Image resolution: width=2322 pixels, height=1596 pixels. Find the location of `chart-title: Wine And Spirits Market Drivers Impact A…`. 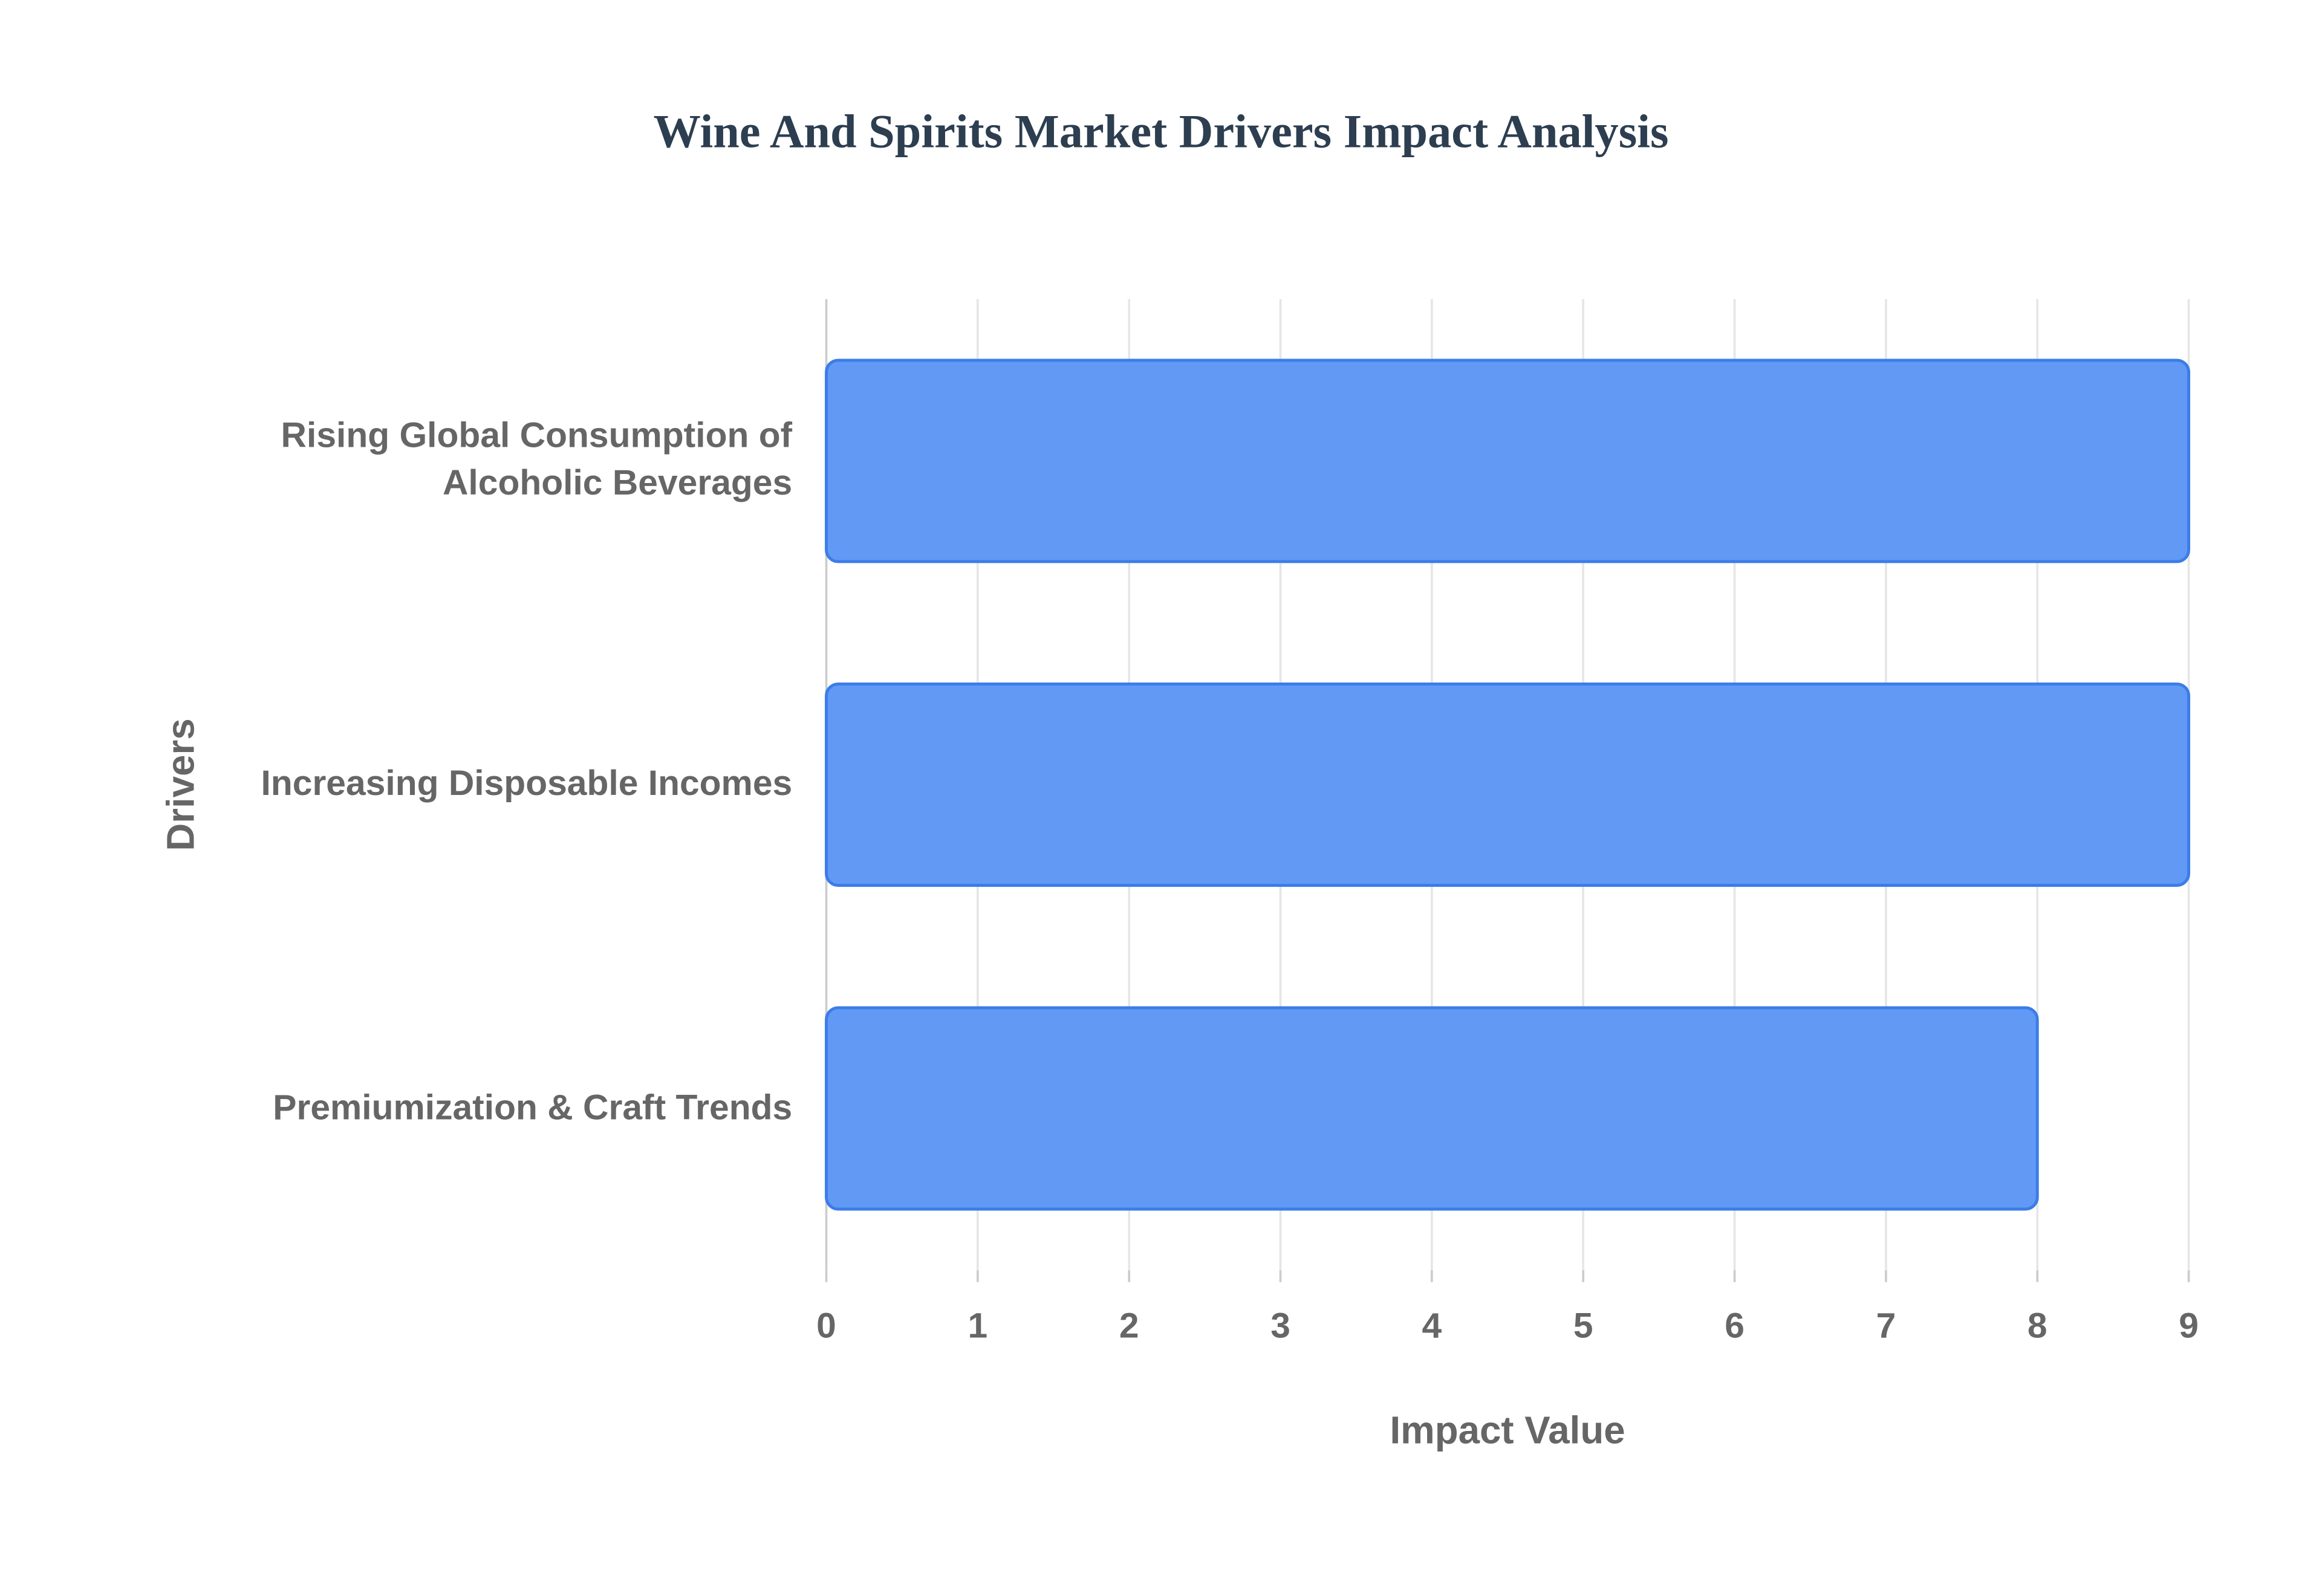

chart-title: Wine And Spirits Market Drivers Impact A… is located at coordinates (1161, 131).